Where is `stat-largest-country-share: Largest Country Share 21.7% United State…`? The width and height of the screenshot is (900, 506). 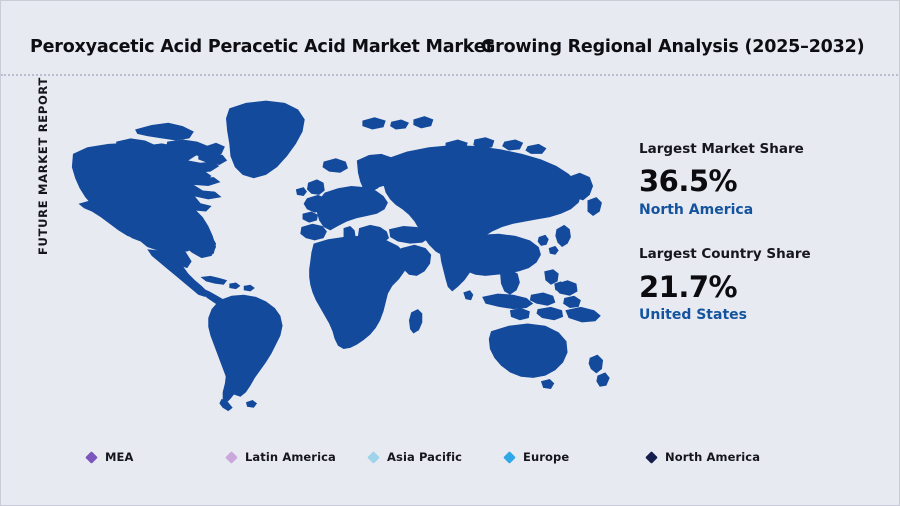
stat-largest-country-share: Largest Country Share 21.7% United State… is located at coordinates (759, 284).